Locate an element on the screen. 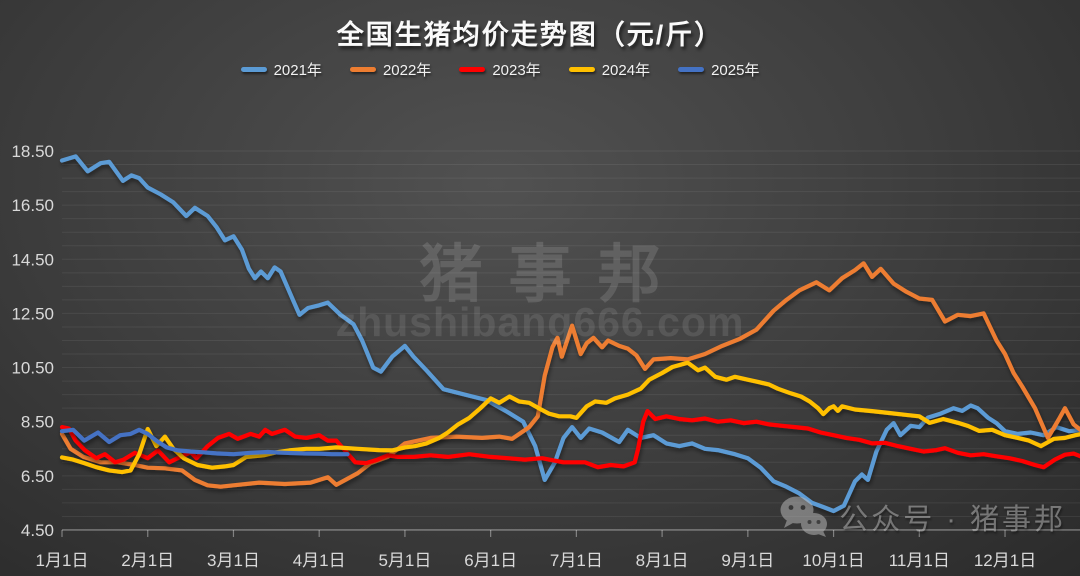  x-axis-label: 11月1日 is located at coordinates (919, 560).